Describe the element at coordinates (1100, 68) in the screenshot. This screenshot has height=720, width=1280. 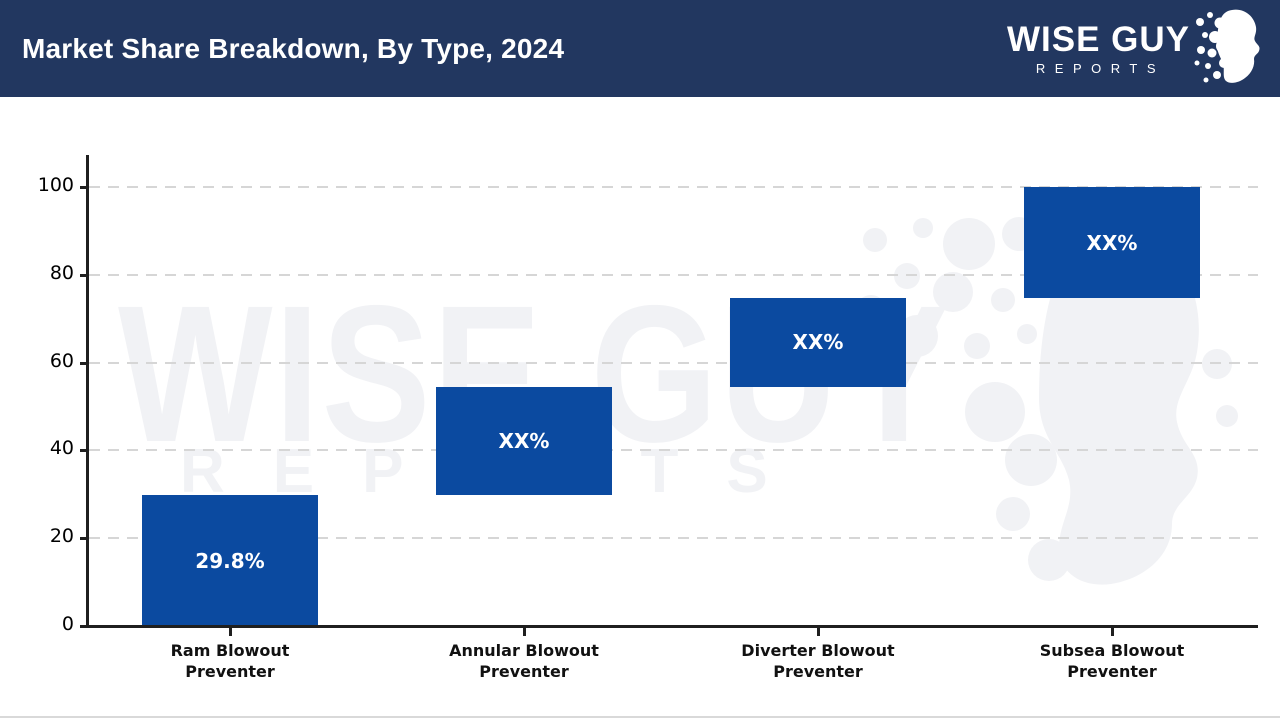
I see `logo-subtext: REPORTS` at that location.